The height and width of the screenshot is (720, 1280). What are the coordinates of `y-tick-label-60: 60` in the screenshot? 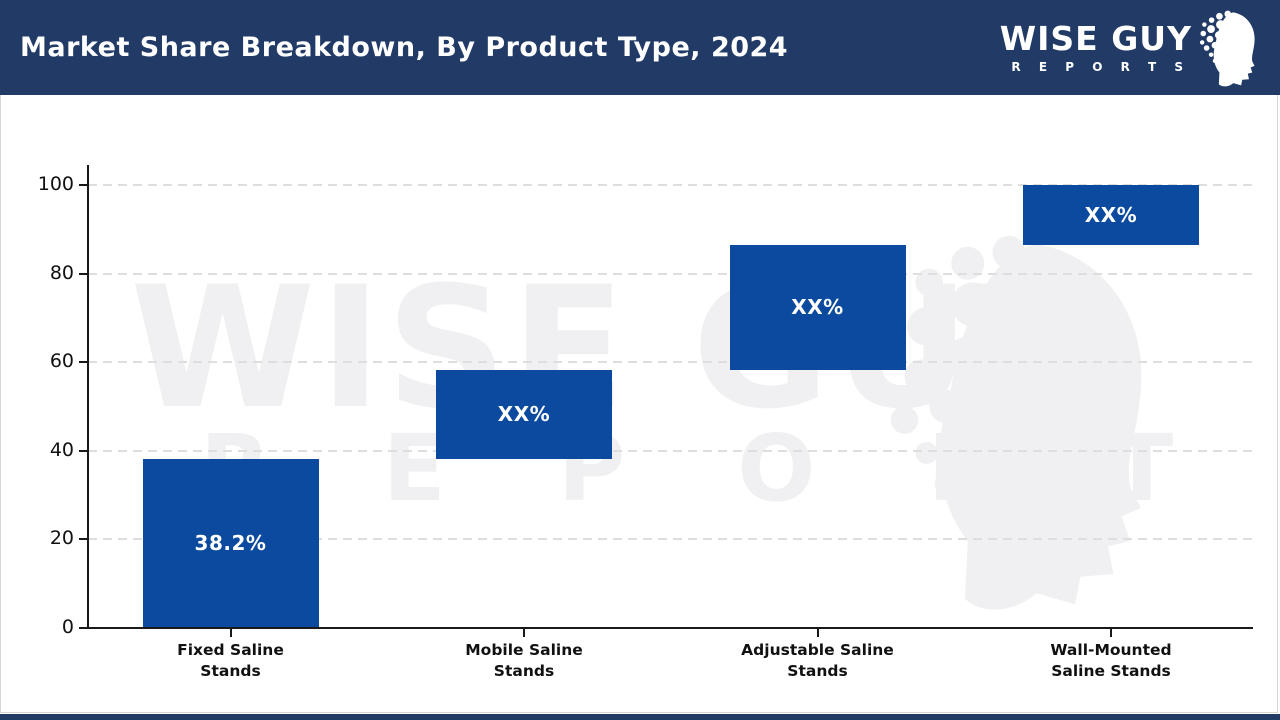 It's located at (61, 361).